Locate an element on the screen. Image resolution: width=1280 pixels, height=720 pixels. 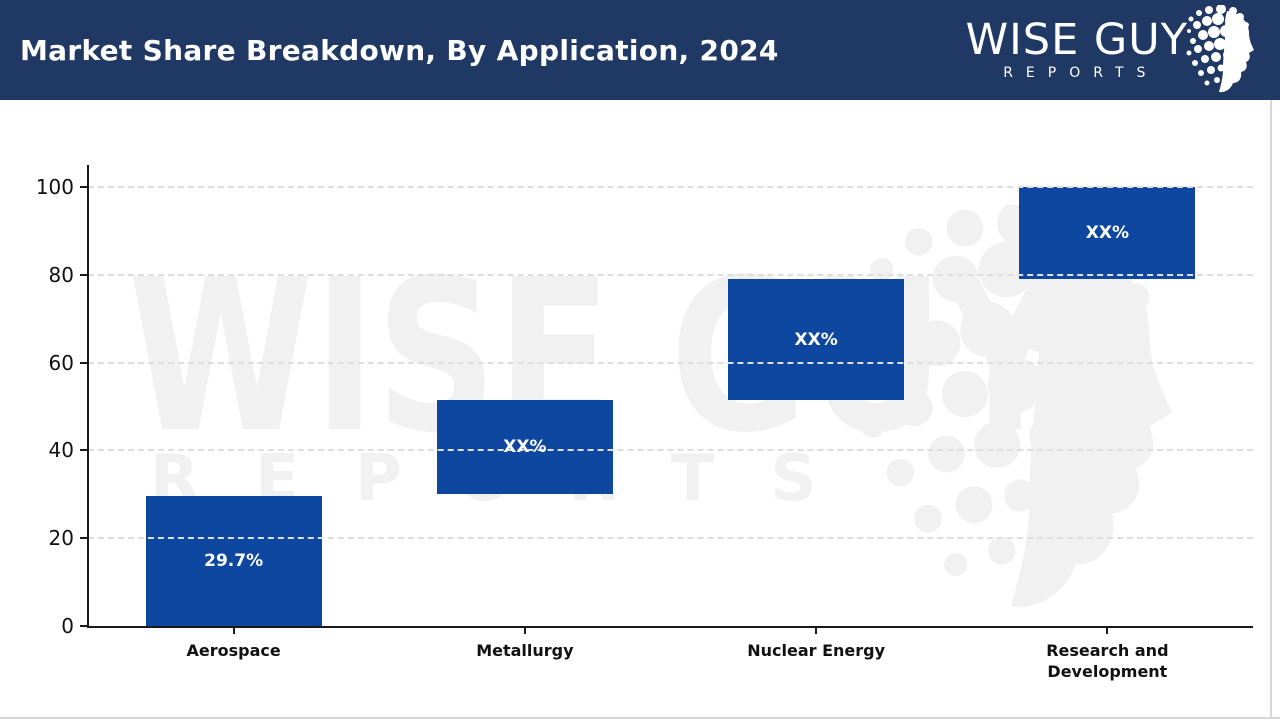
bar-value-label: 29.7% is located at coordinates (234, 560).